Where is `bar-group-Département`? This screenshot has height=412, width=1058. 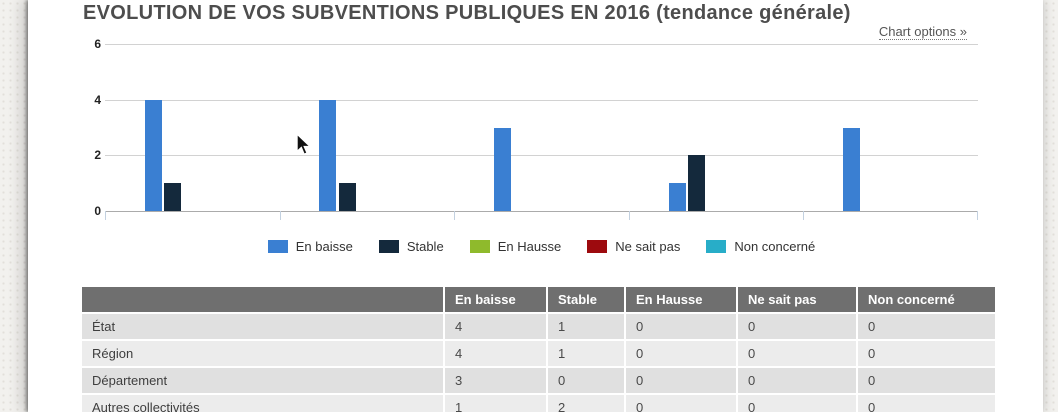
bar-group-Département is located at coordinates (541, 127).